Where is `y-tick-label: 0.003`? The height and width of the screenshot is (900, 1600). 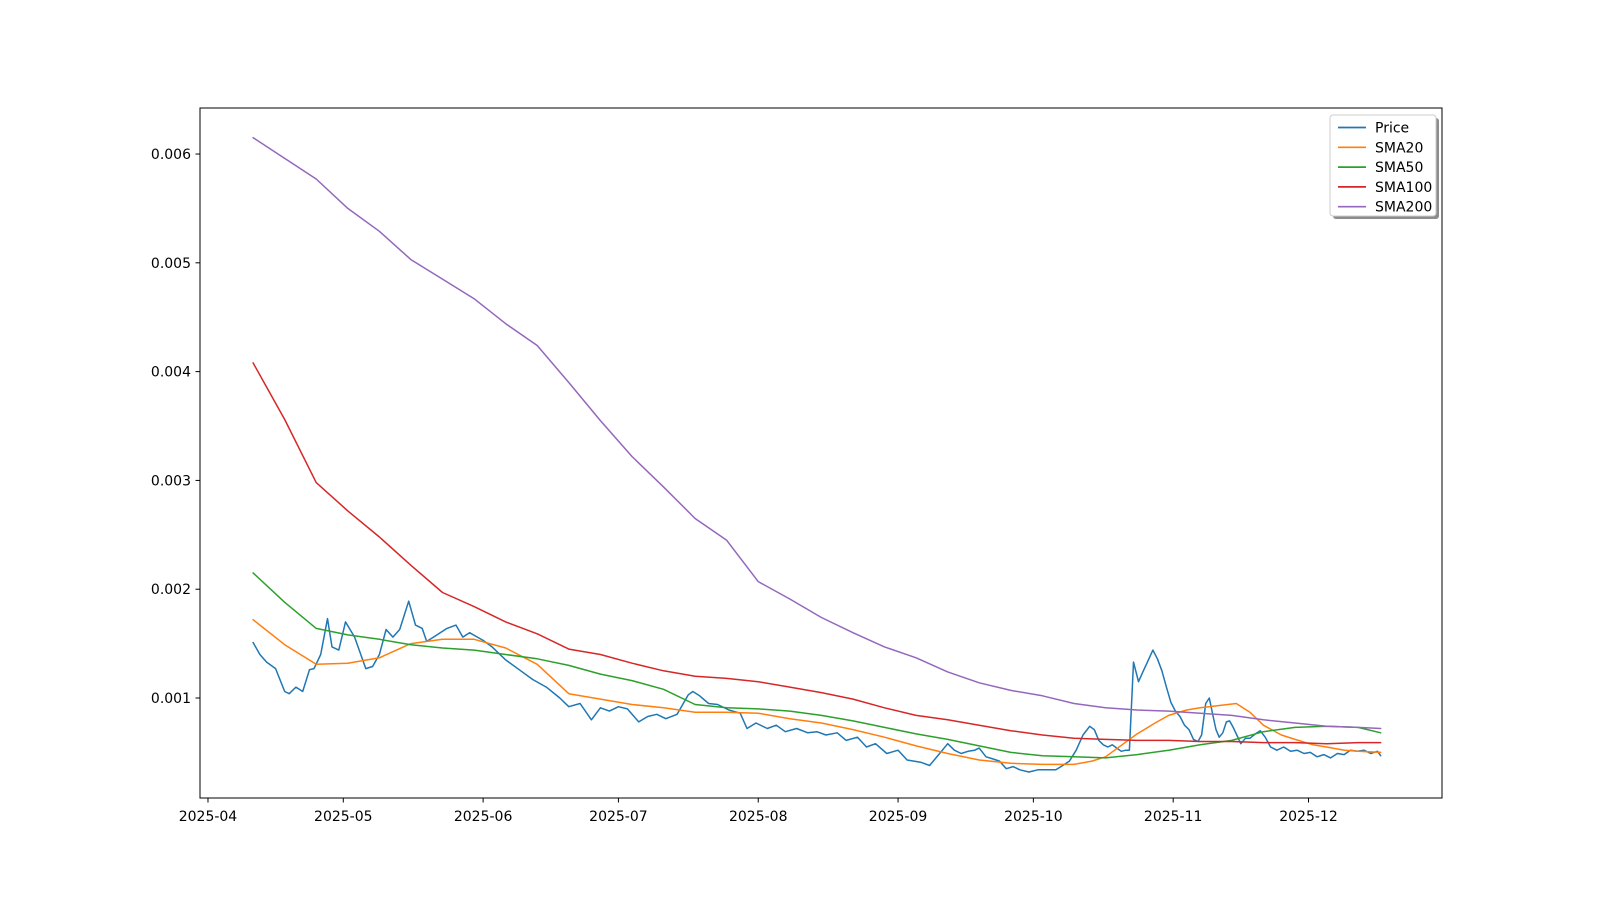 y-tick-label: 0.003 is located at coordinates (171, 481).